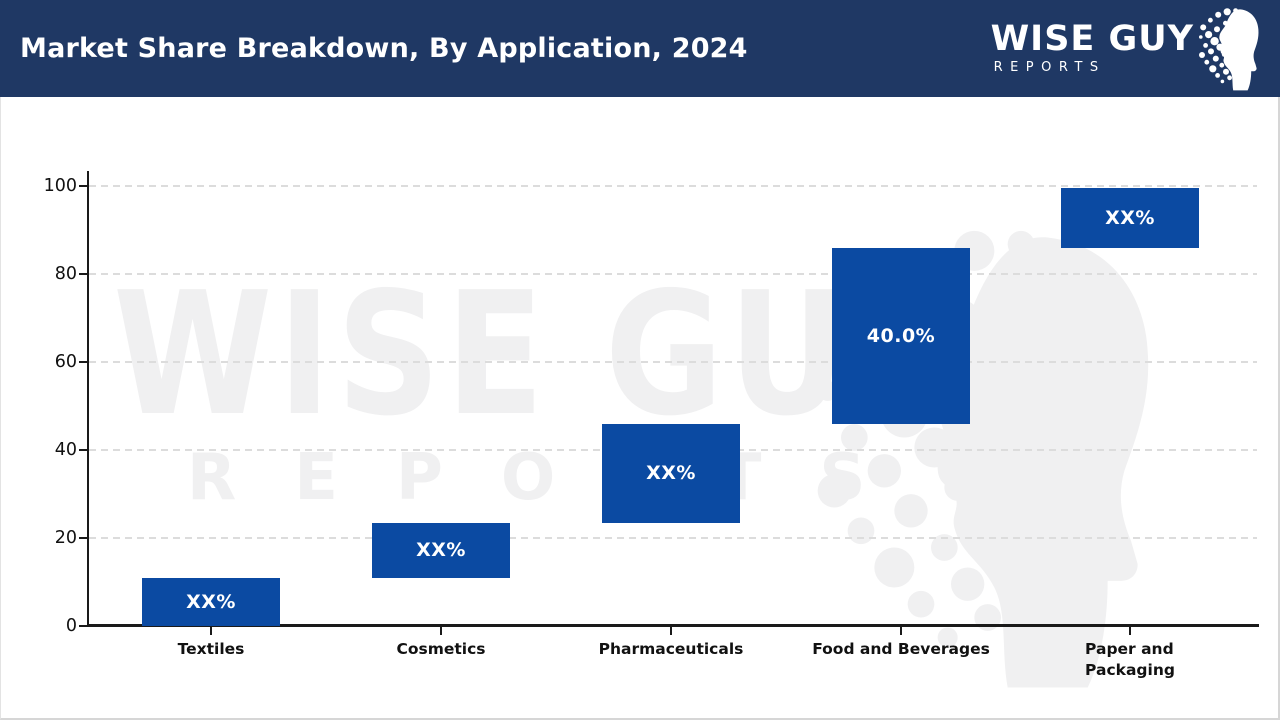 The width and height of the screenshot is (1280, 720). I want to click on logo-subtitle: REPORTS, so click(1049, 67).